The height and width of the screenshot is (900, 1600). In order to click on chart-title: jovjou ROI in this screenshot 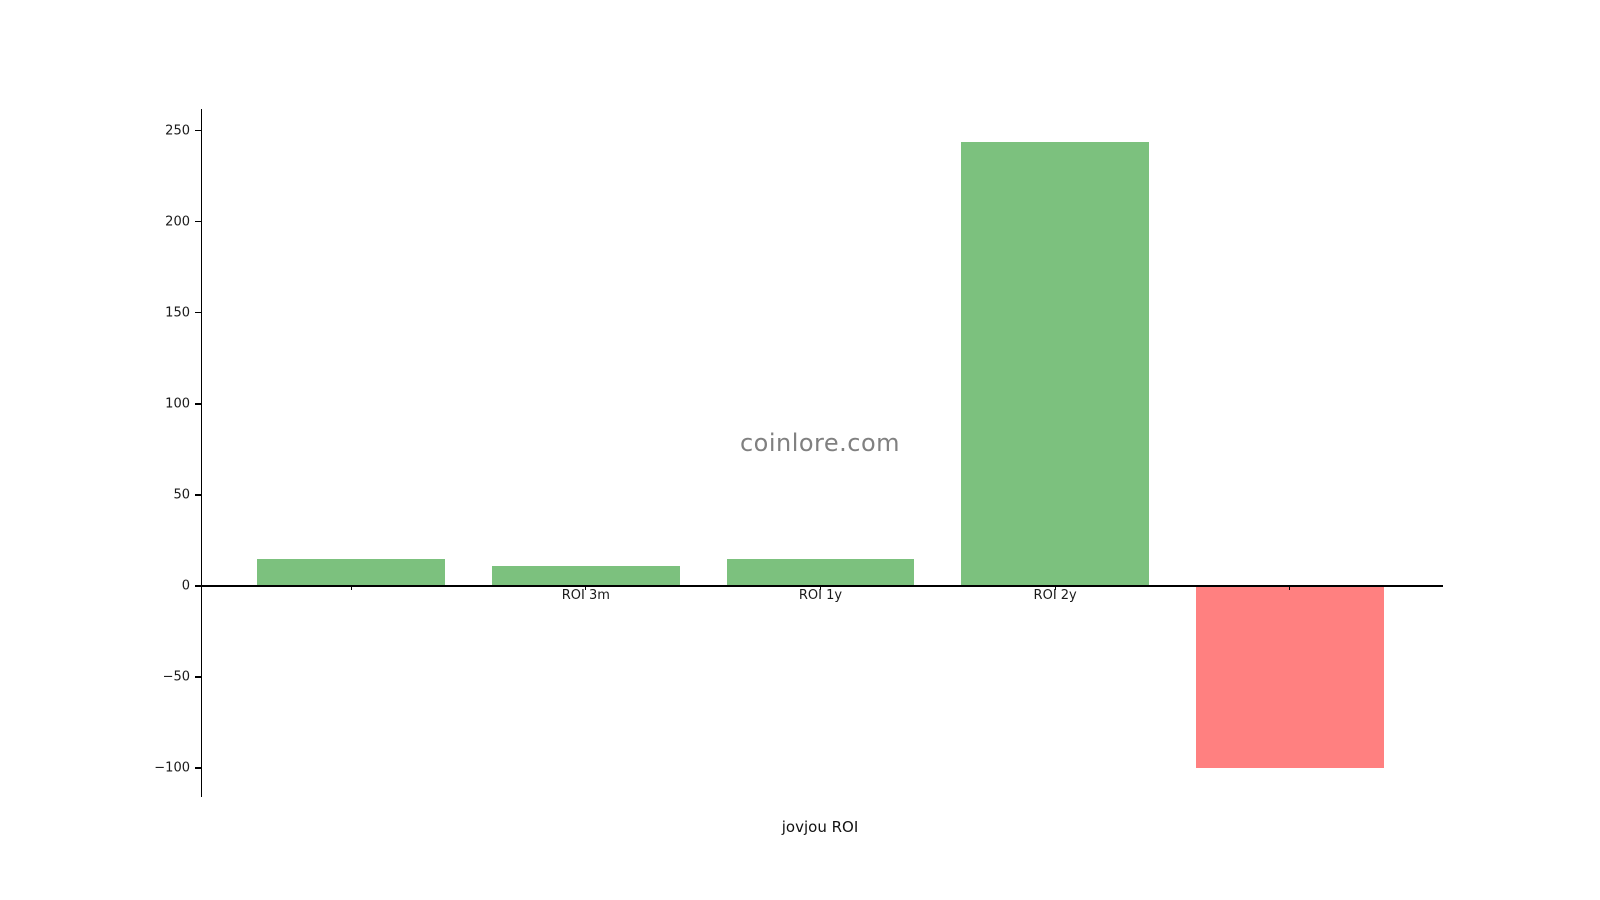, I will do `click(820, 827)`.